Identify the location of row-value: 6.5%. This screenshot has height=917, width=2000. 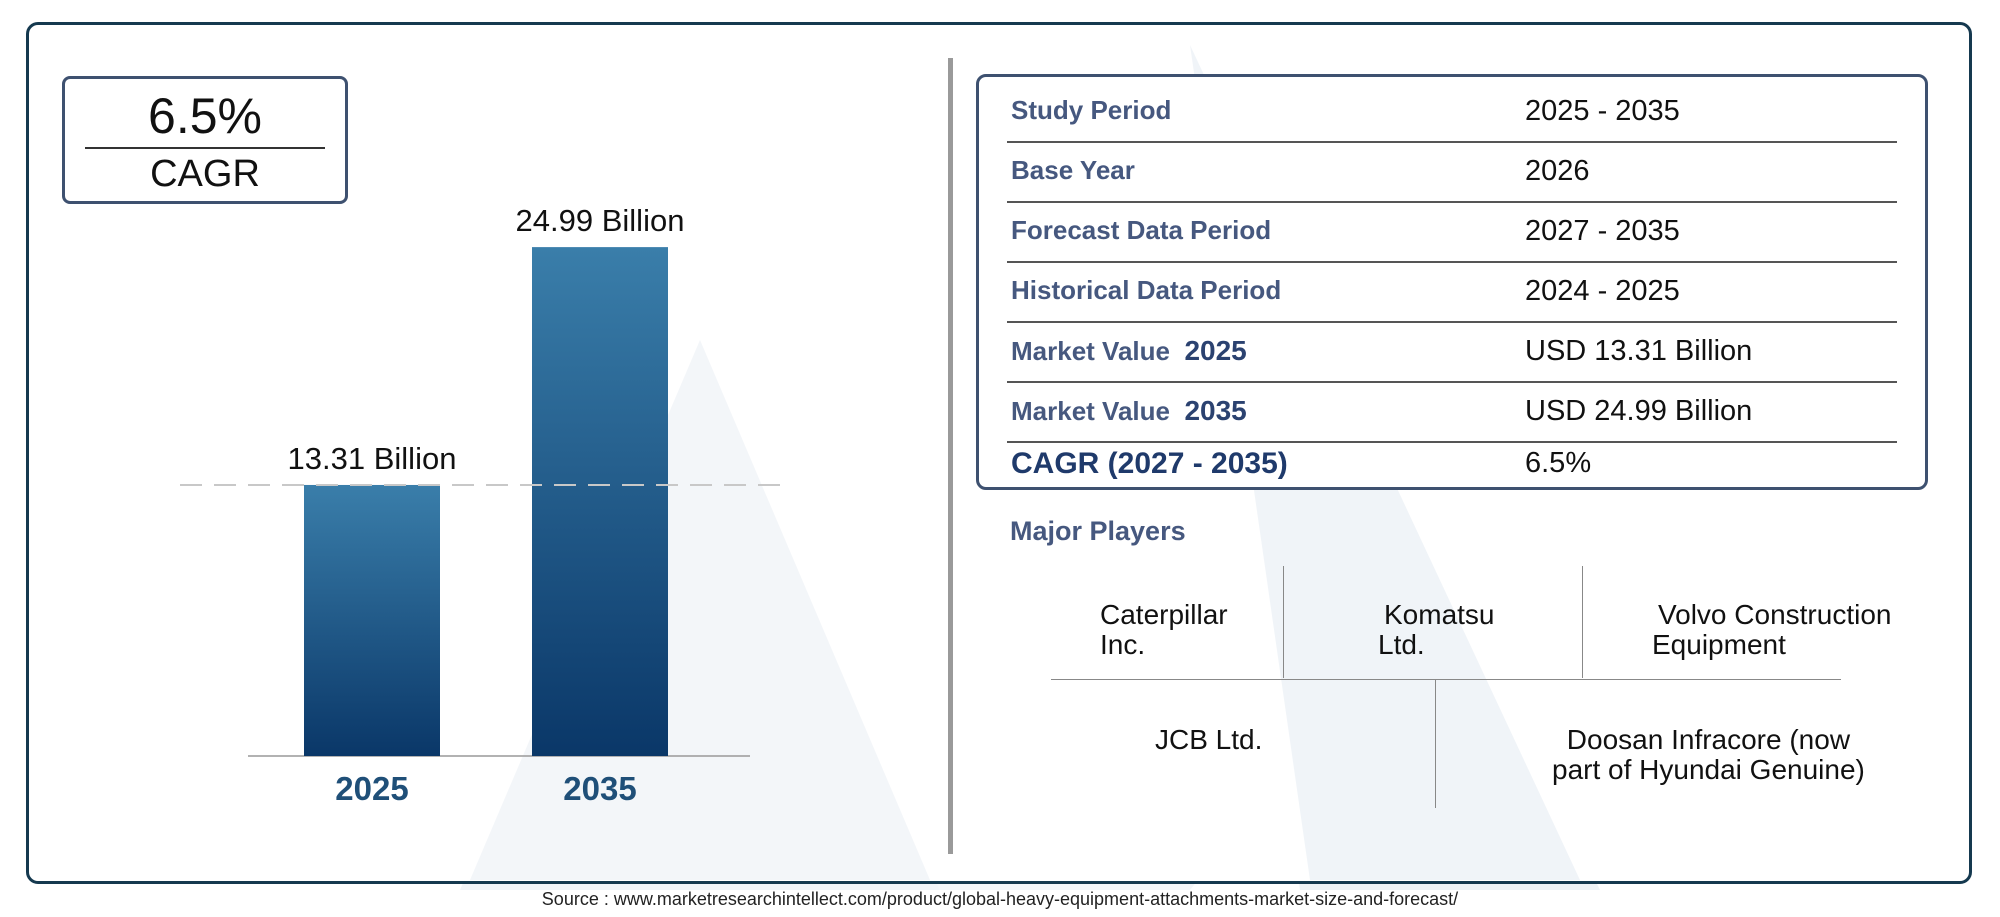
(1558, 463).